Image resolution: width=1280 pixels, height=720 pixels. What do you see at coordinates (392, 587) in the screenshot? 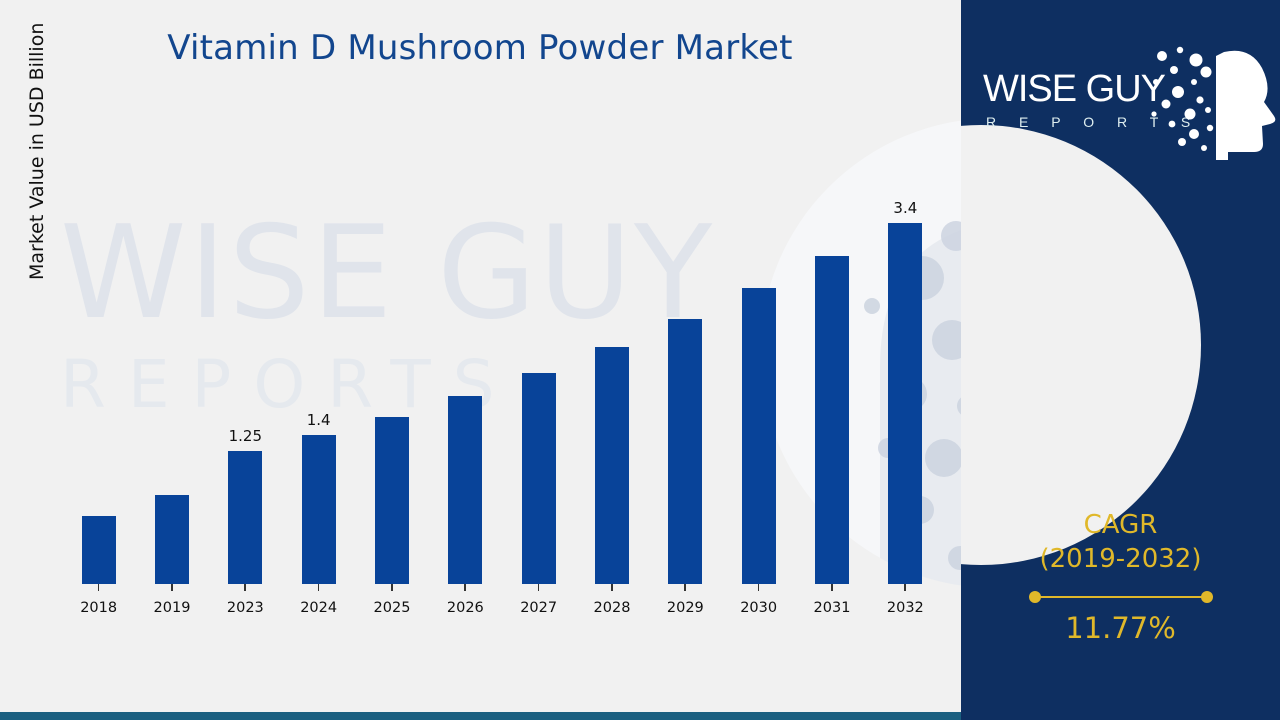
I see `x-tick-2025` at bounding box center [392, 587].